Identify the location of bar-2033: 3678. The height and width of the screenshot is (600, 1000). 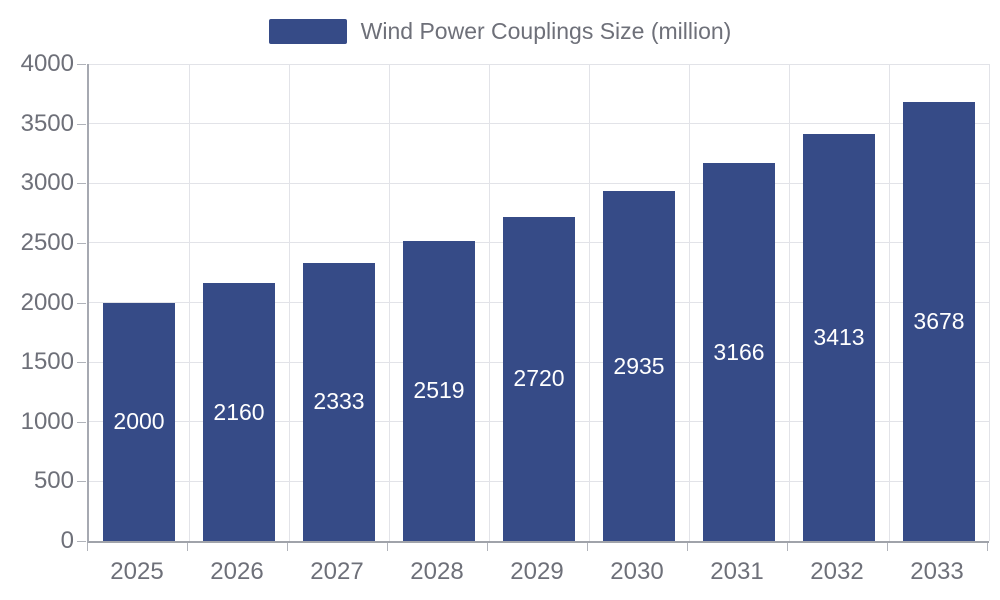
(939, 321).